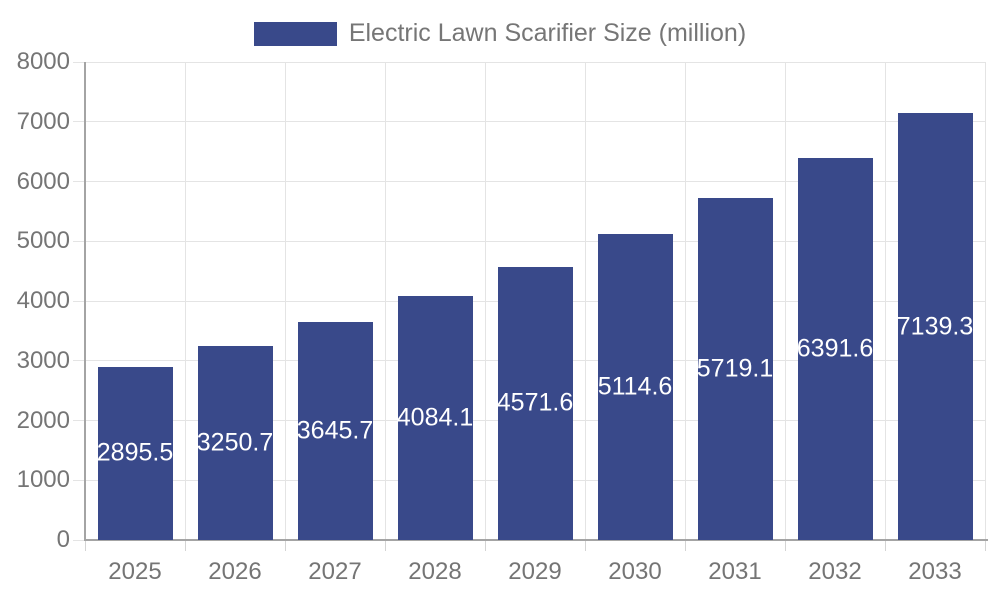 Image resolution: width=1000 pixels, height=600 pixels. What do you see at coordinates (43, 420) in the screenshot?
I see `y-axis-label: 2000` at bounding box center [43, 420].